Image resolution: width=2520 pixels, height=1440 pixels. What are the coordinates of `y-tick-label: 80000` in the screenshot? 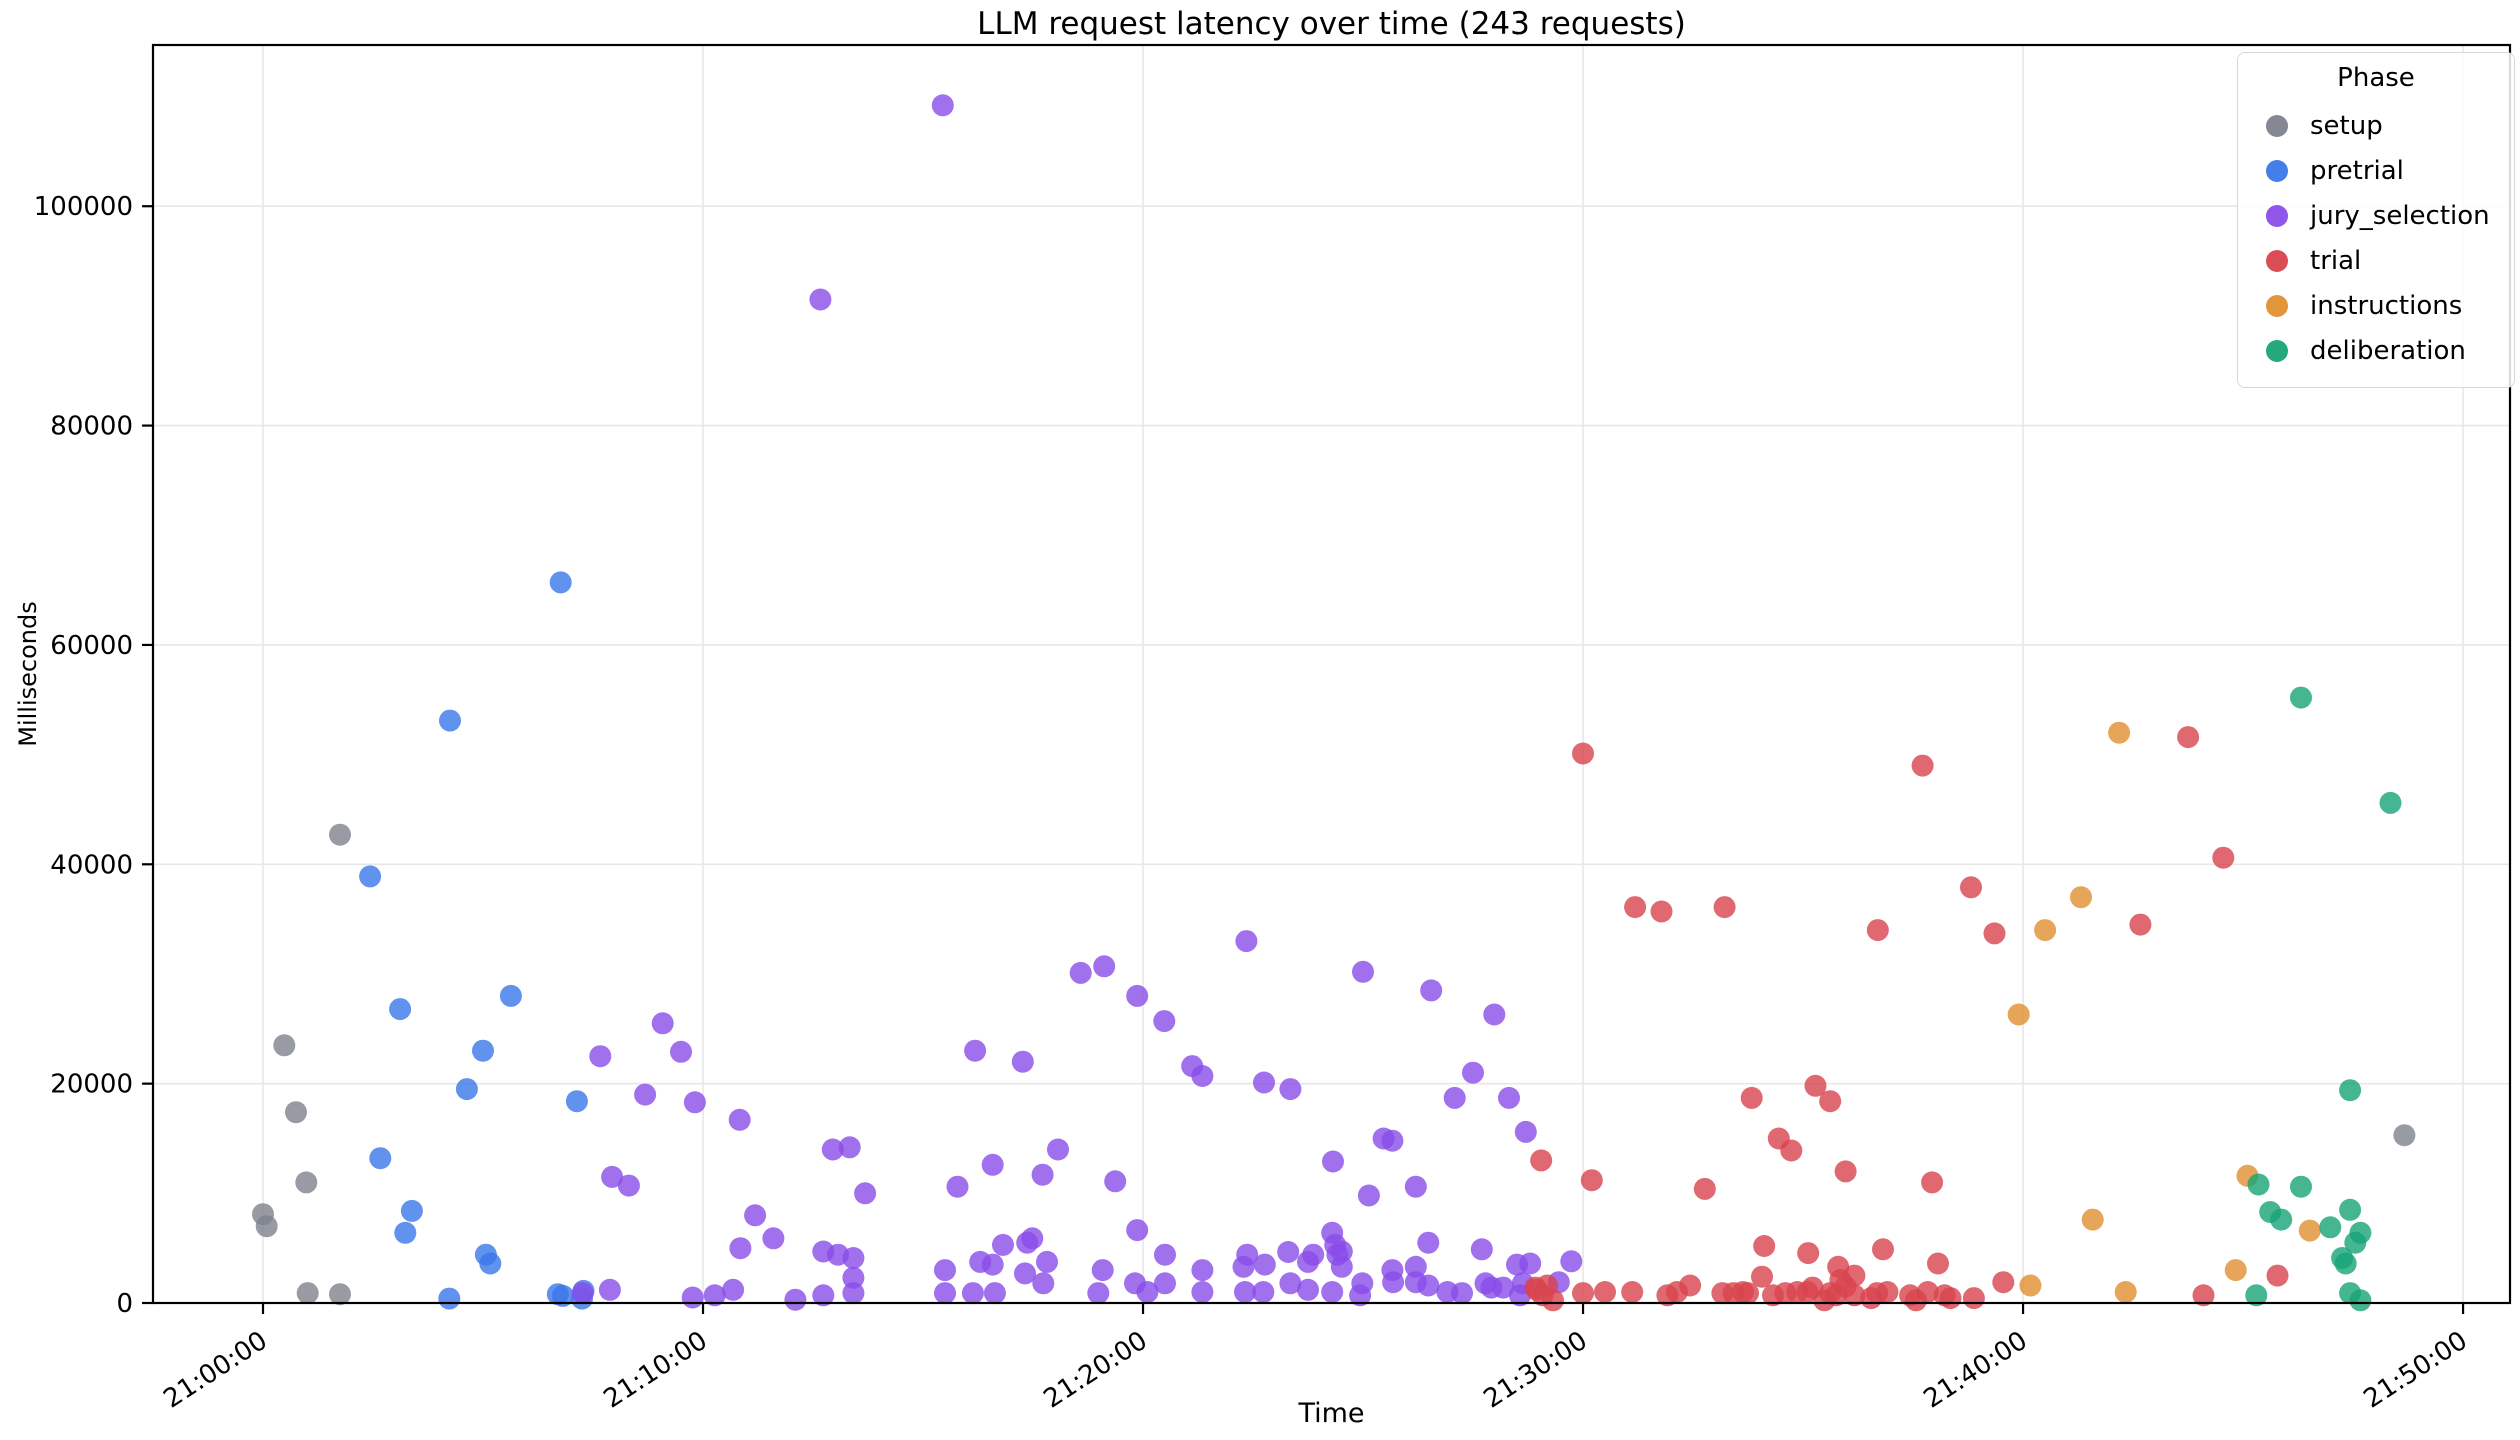 It's located at (91, 427).